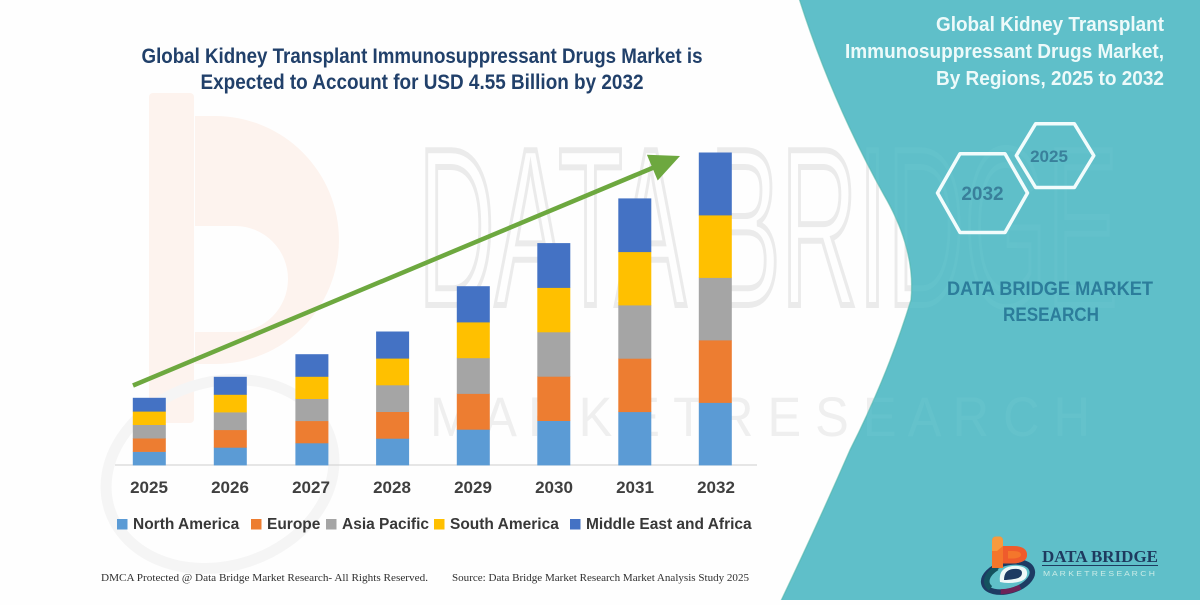 The height and width of the screenshot is (605, 1200). What do you see at coordinates (186, 524) in the screenshot?
I see `svg-text: North America` at bounding box center [186, 524].